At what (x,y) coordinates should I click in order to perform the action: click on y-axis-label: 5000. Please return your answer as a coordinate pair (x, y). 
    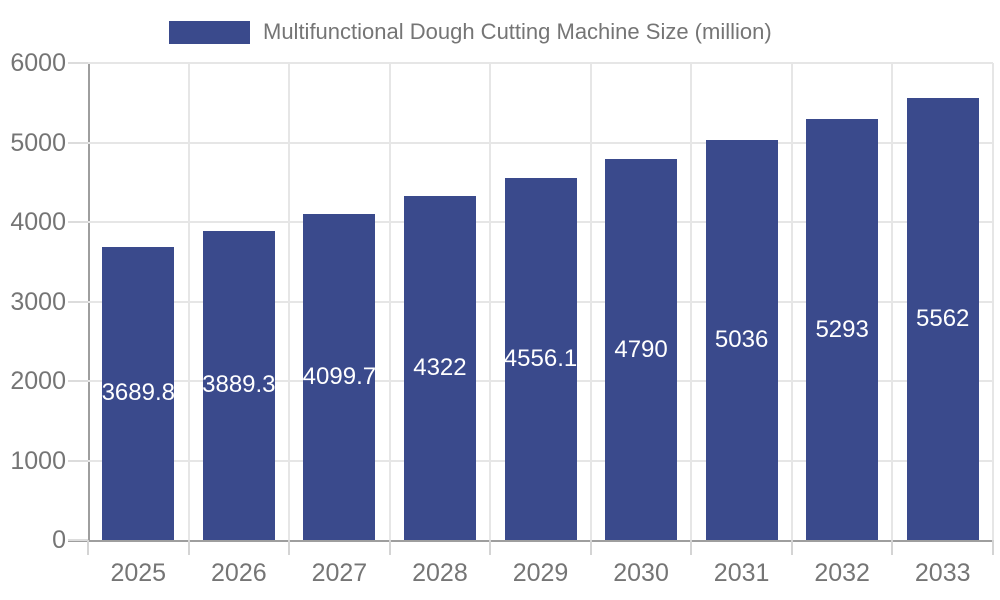
    Looking at the image, I should click on (38, 142).